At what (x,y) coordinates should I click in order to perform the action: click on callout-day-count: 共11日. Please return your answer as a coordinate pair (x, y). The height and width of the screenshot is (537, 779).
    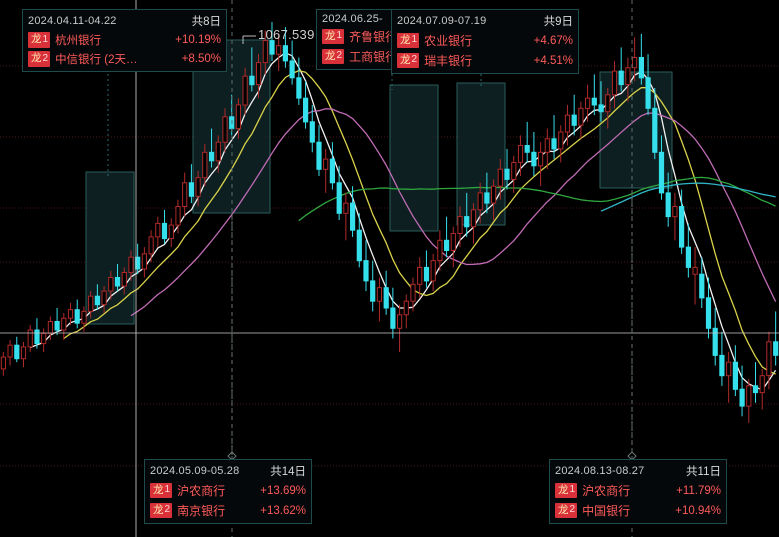
    Looking at the image, I should click on (703, 472).